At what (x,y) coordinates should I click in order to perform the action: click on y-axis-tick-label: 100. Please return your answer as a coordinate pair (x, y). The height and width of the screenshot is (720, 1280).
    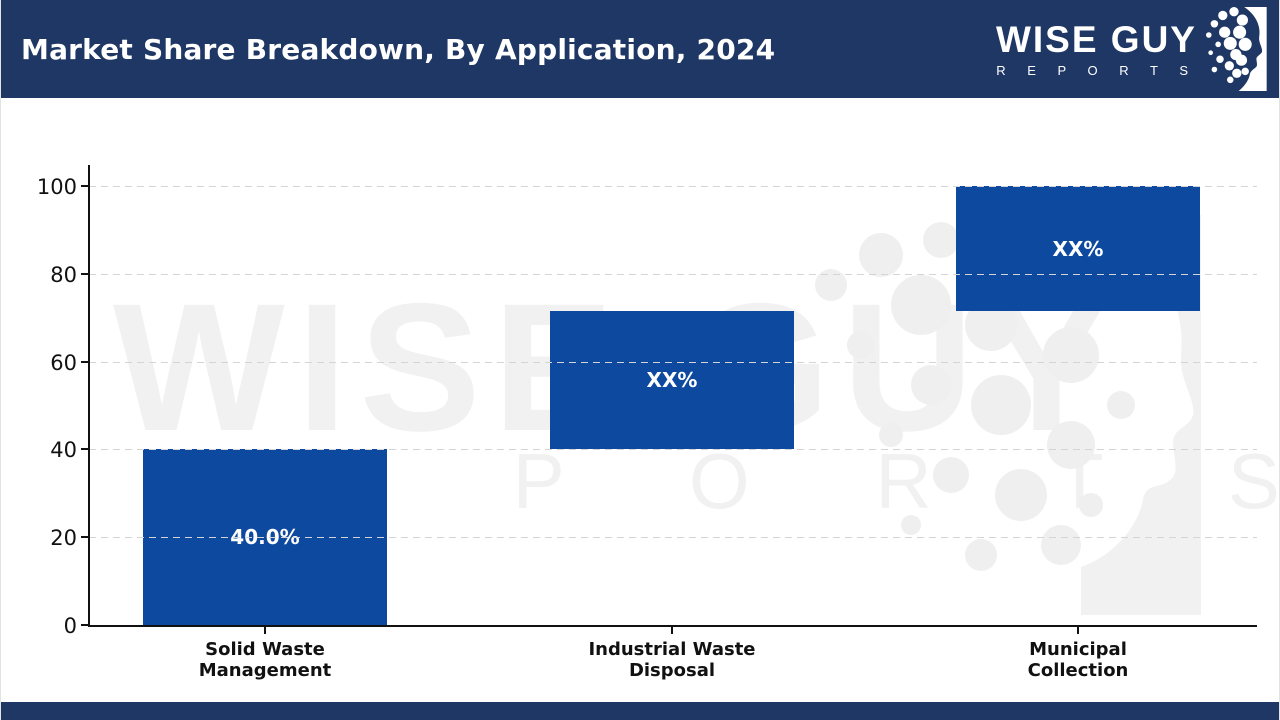
    Looking at the image, I should click on (56, 187).